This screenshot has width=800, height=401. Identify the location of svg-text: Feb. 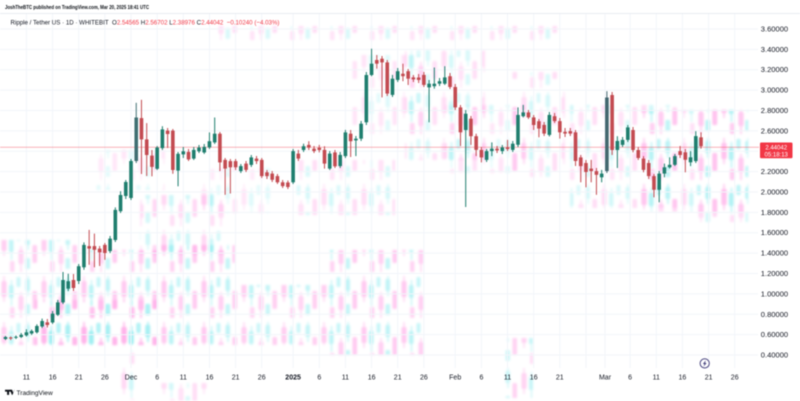
(455, 378).